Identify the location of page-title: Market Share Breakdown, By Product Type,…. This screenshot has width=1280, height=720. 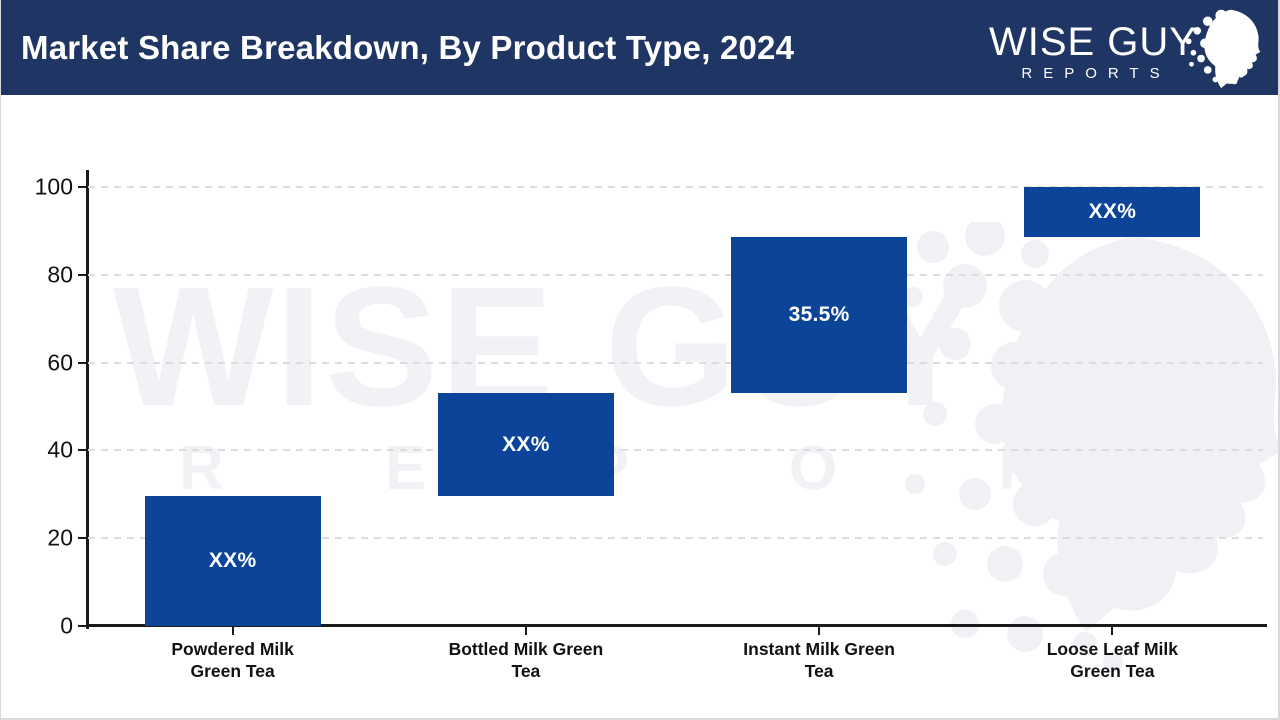
(408, 47).